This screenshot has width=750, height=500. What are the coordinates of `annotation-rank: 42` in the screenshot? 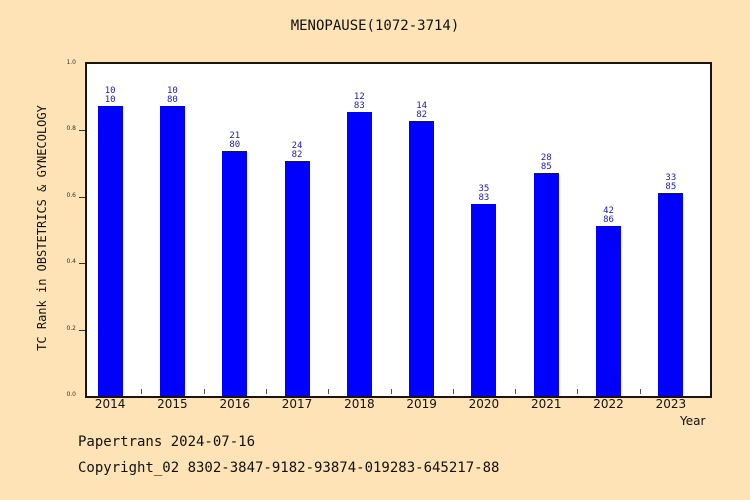 It's located at (608, 211).